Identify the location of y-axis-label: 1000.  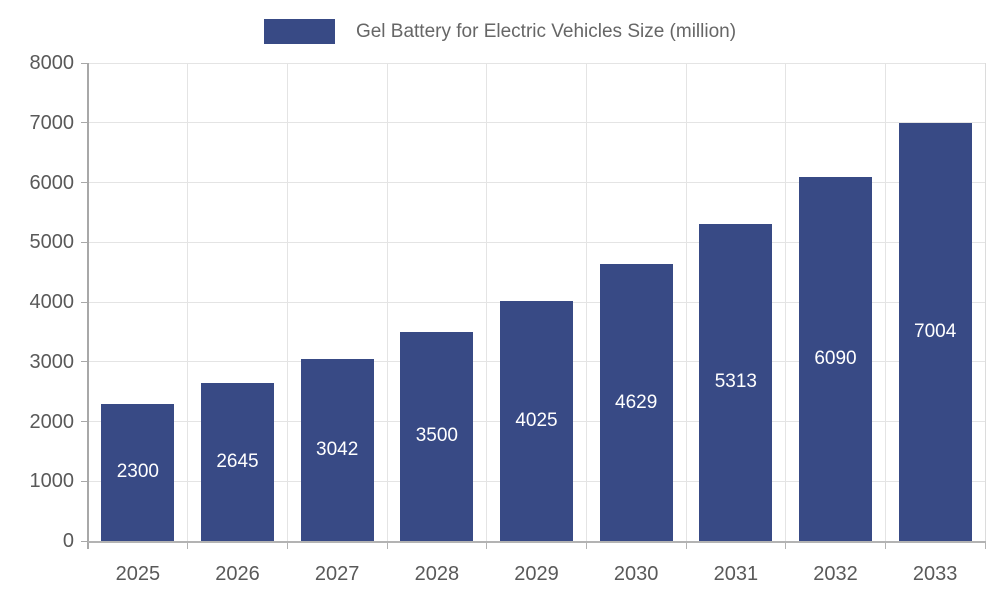
(52, 481).